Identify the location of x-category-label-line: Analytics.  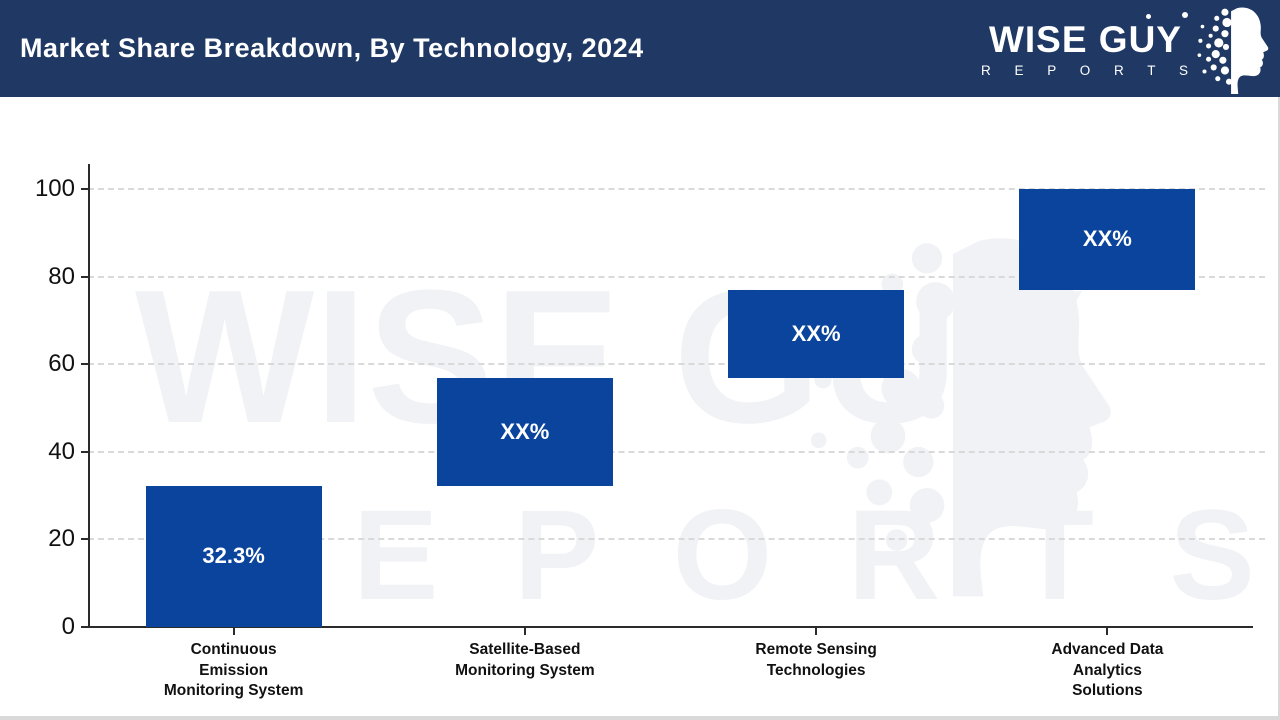
(1107, 670).